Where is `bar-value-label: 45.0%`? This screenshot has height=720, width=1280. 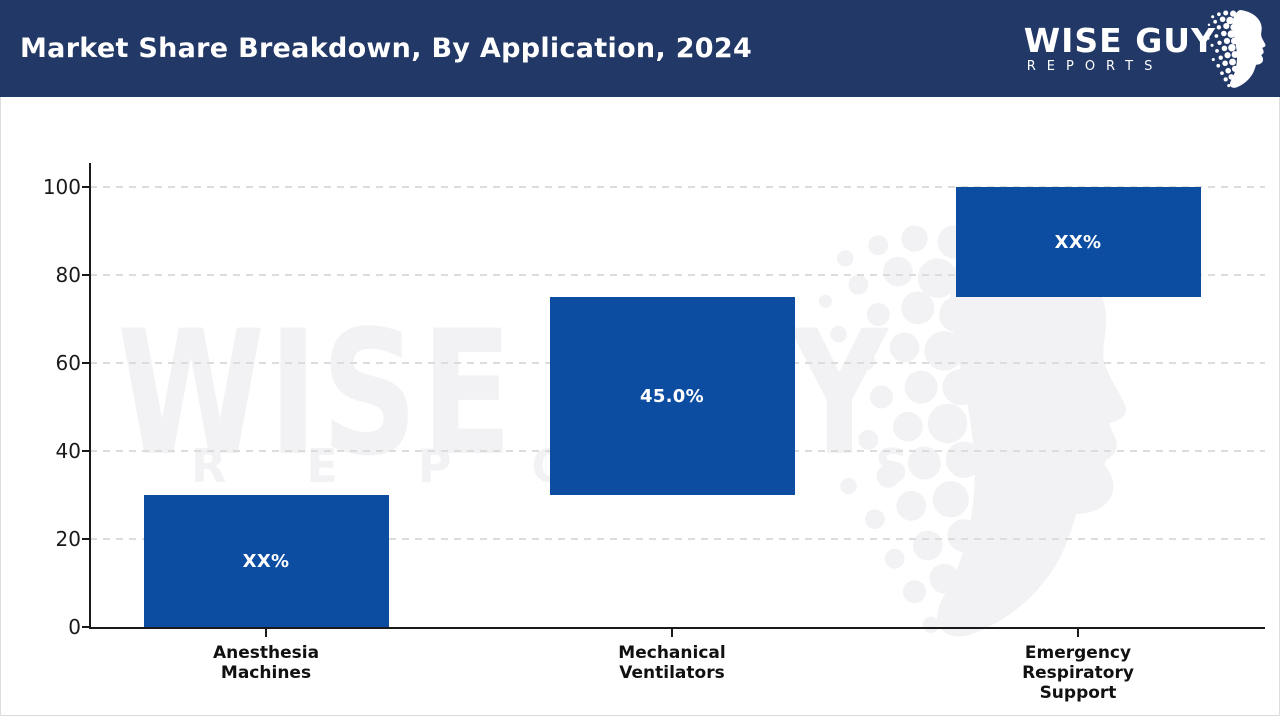 bar-value-label: 45.0% is located at coordinates (672, 396).